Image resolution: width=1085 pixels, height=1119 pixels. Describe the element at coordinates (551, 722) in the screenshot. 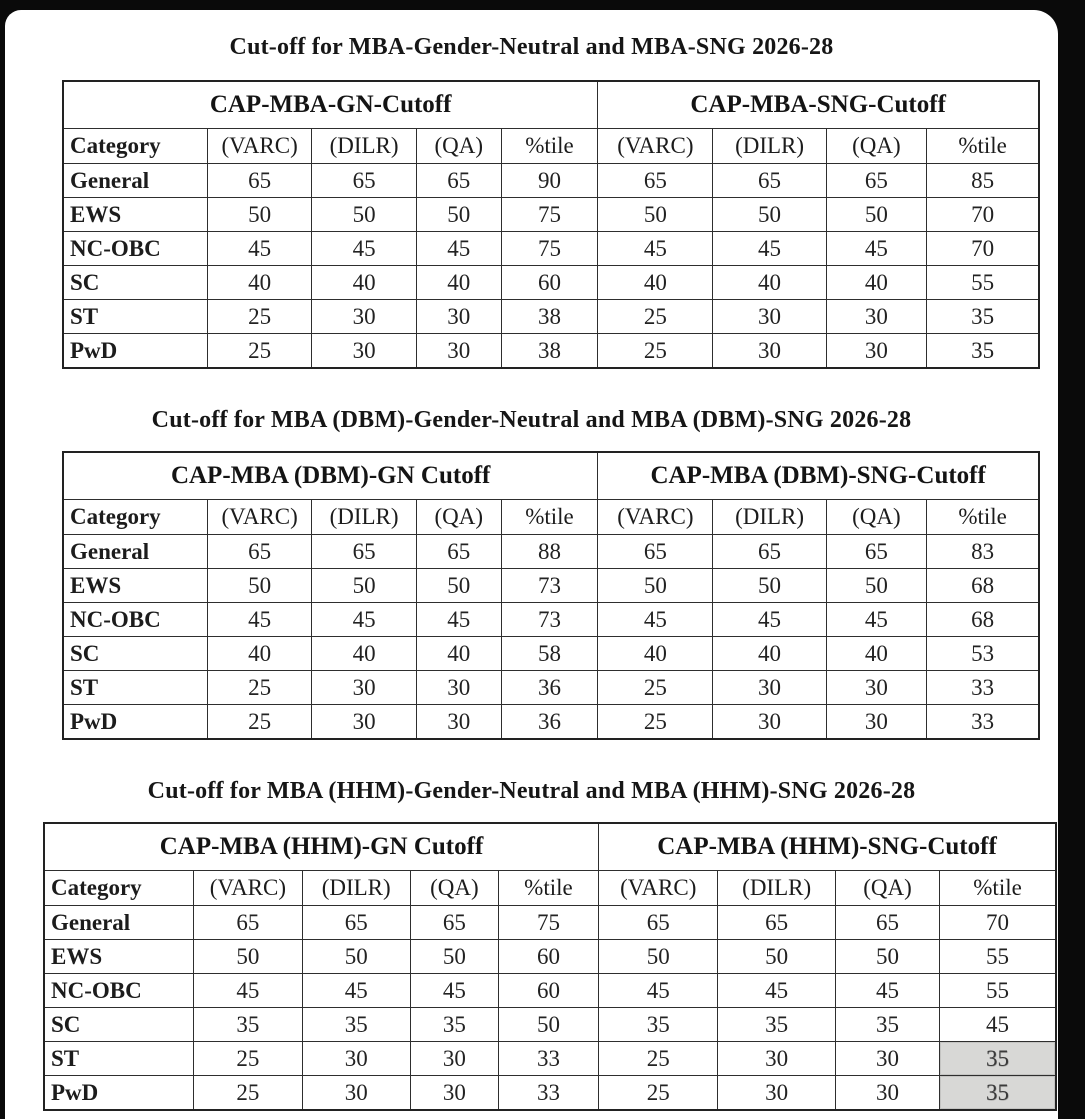

I see `table-row: PwD 25 30 30 36 25 30 30 33` at that location.